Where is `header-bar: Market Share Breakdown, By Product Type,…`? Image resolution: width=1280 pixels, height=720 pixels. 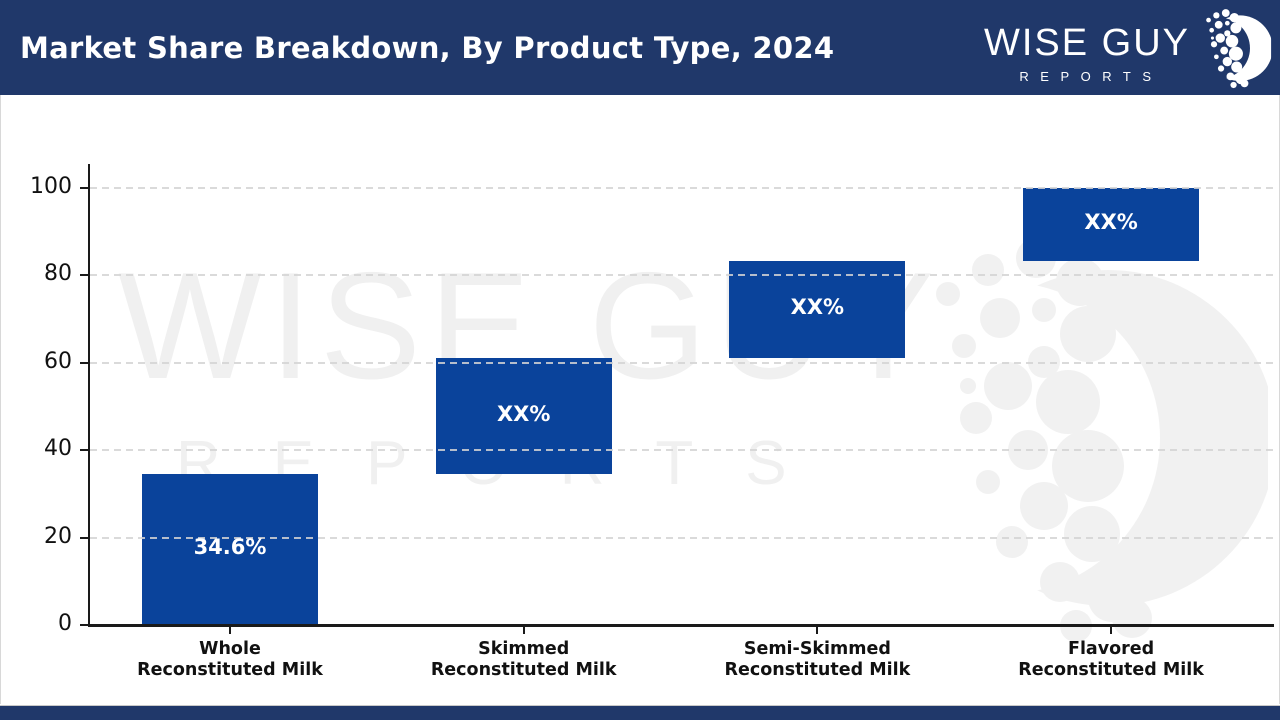
header-bar: Market Share Breakdown, By Product Type,… is located at coordinates (640, 47).